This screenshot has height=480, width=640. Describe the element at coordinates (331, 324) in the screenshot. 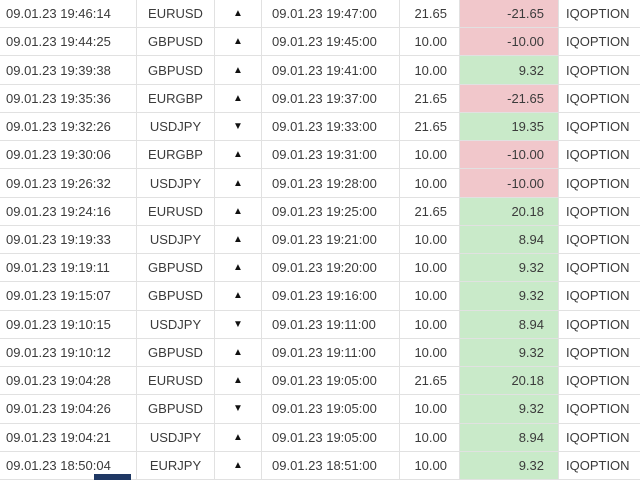

I see `close-time-cell: 09.01.23 19:11:00` at that location.